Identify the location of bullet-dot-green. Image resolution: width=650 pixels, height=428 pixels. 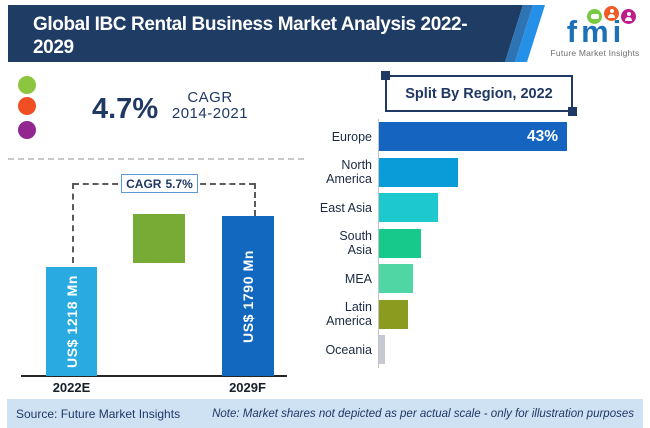
(27, 85).